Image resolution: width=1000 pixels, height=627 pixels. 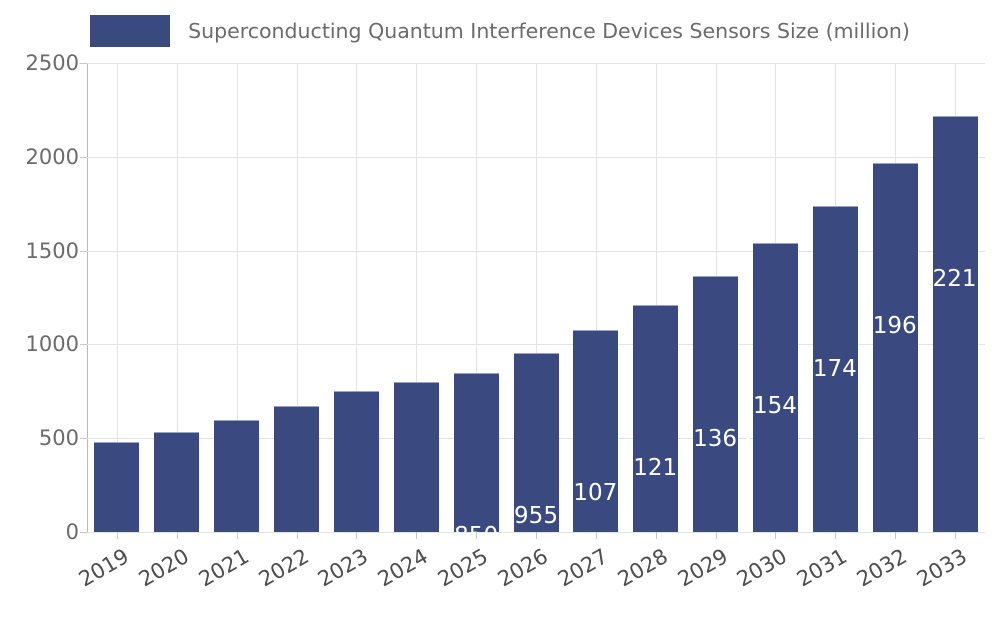 I want to click on y-axis-tick-label: 500, so click(x=58, y=438).